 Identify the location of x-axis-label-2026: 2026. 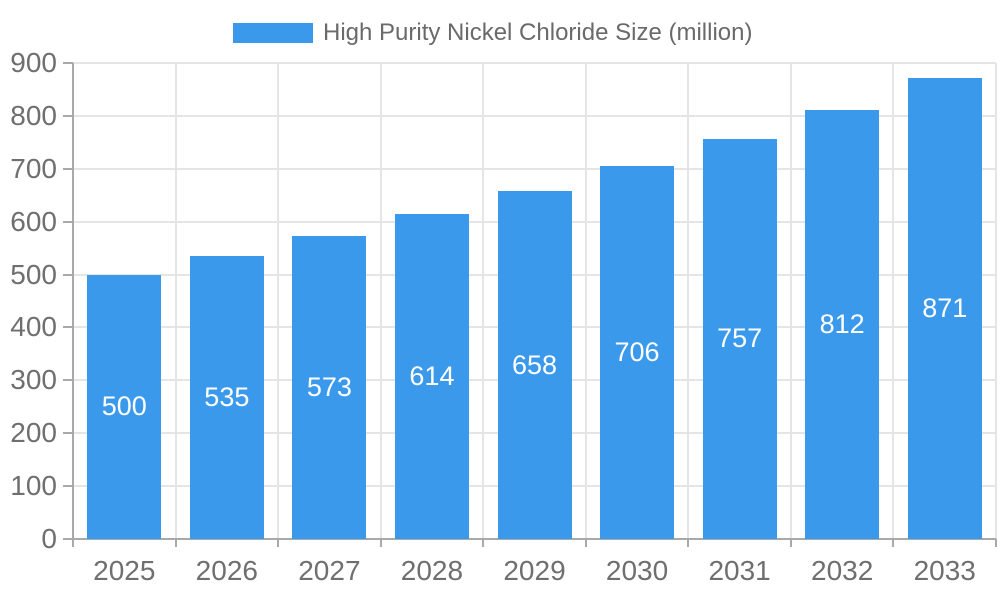
(226, 570).